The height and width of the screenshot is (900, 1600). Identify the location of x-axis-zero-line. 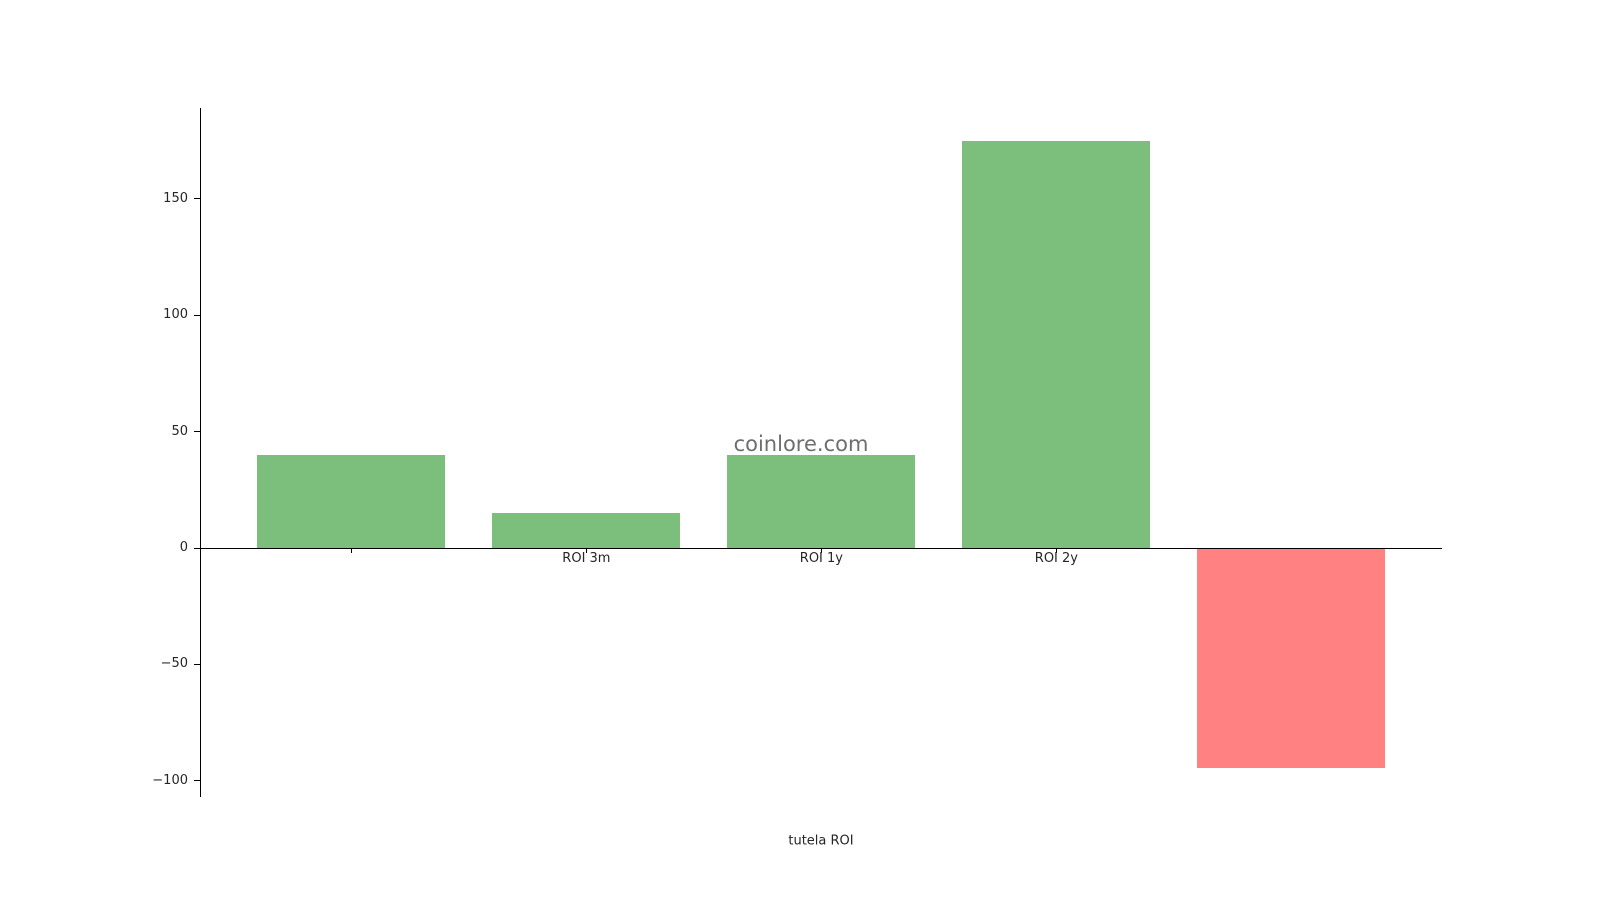
(821, 548).